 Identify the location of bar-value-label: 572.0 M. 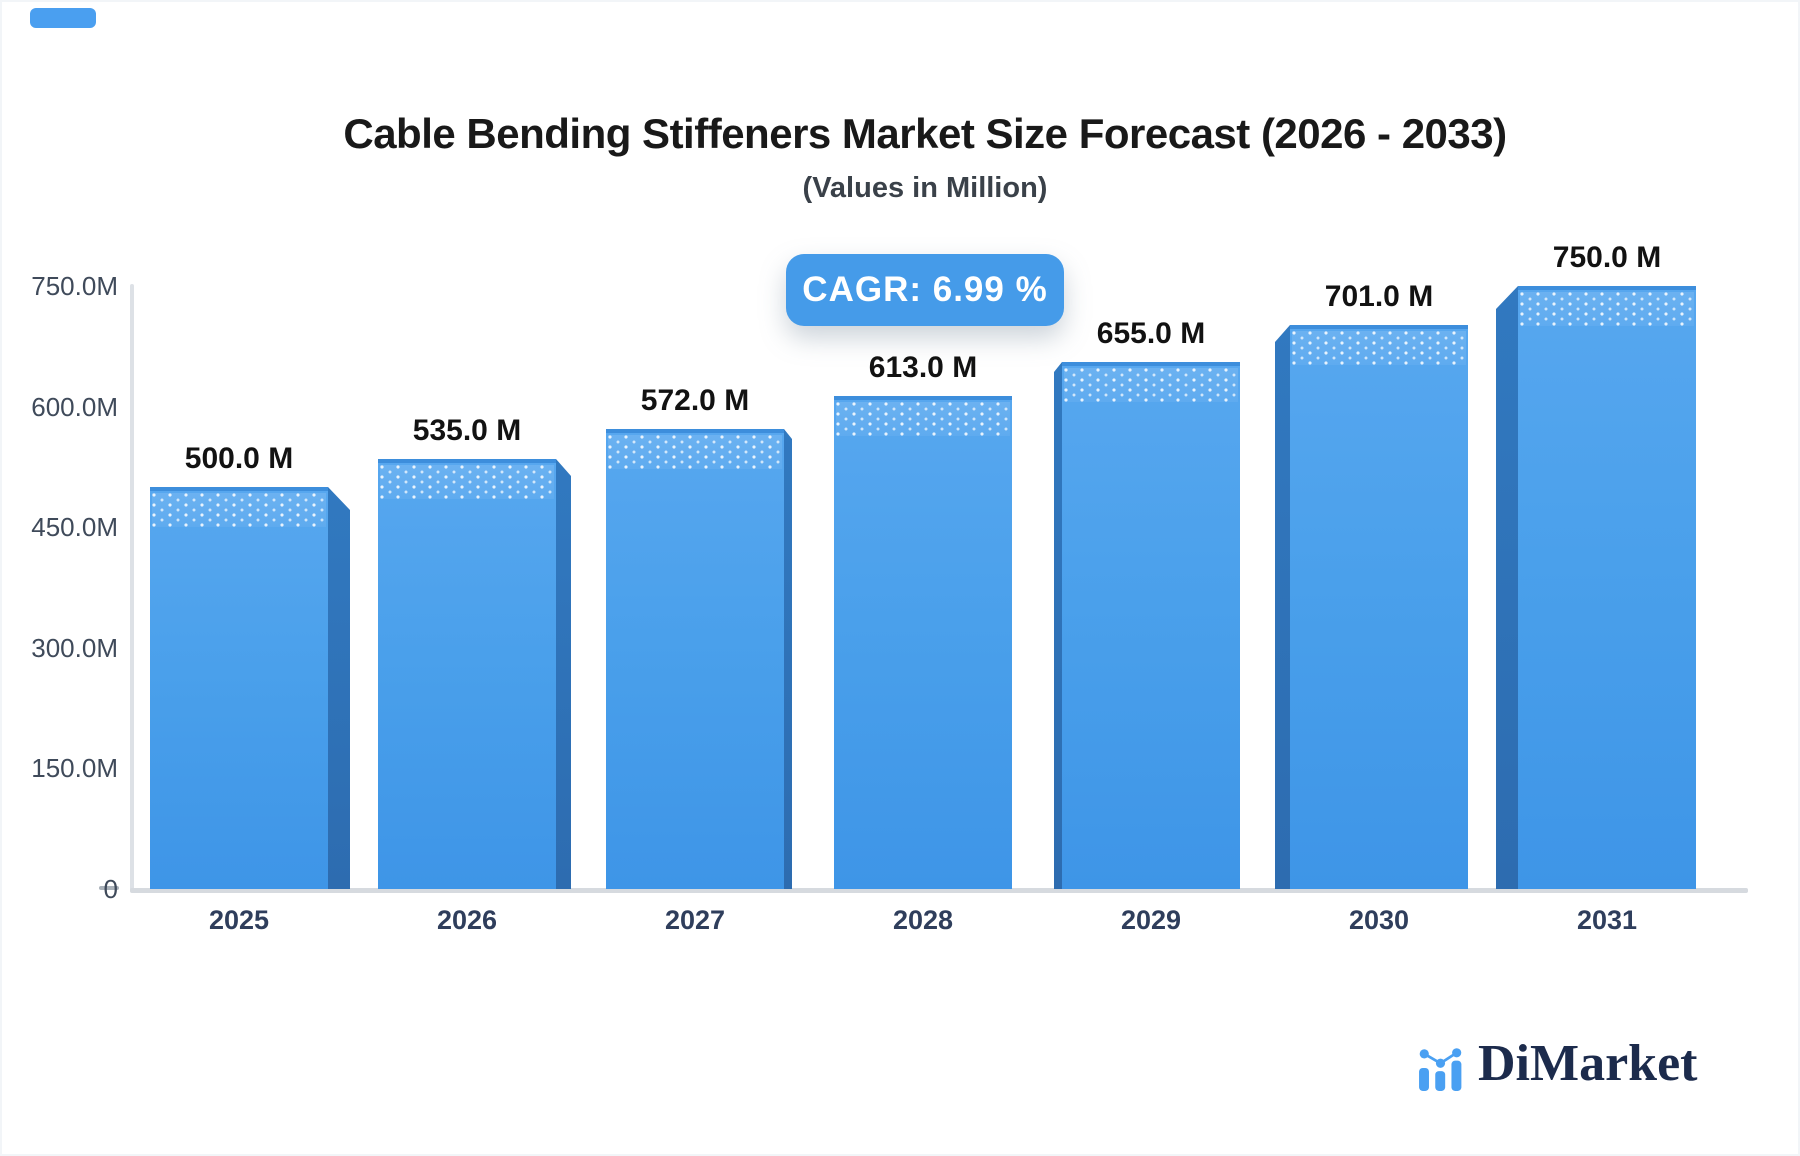
(695, 400).